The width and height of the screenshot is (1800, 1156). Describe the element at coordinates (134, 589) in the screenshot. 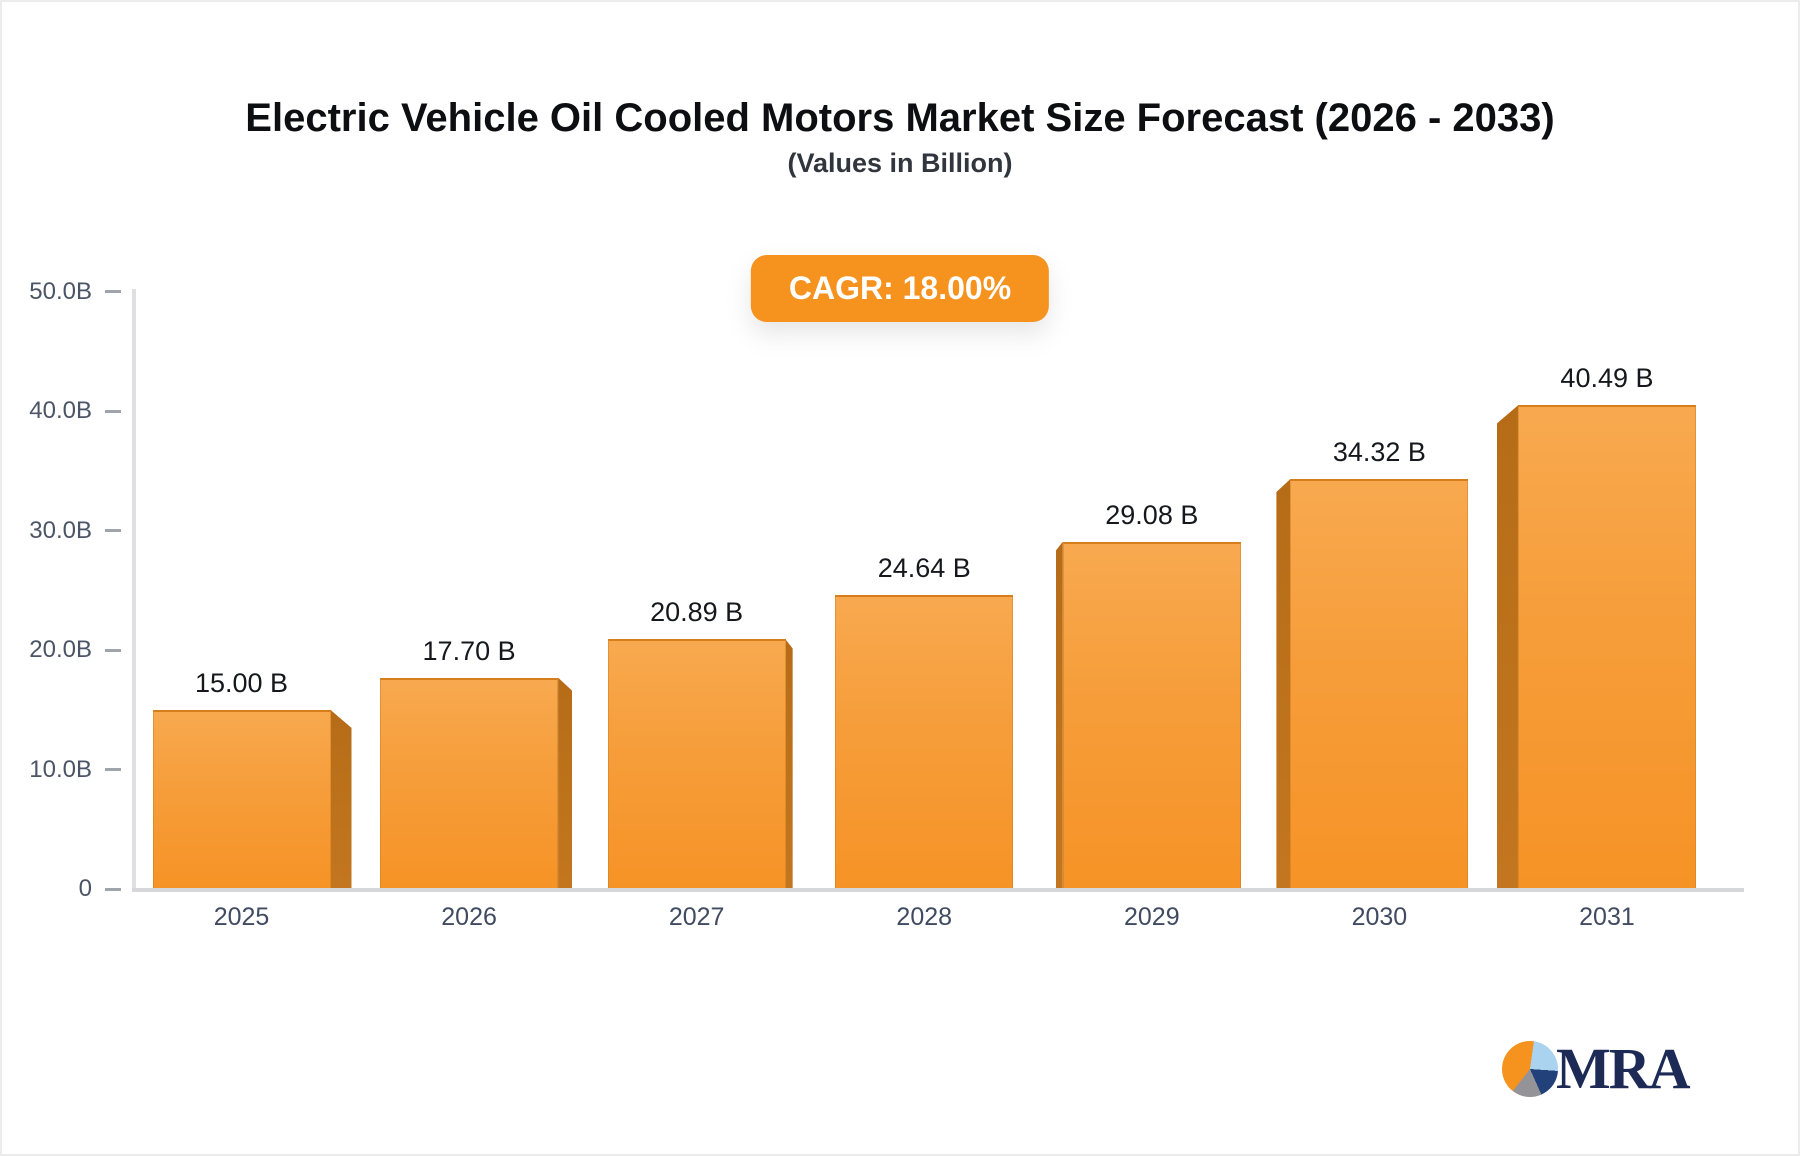

I see `y-axis-line` at that location.